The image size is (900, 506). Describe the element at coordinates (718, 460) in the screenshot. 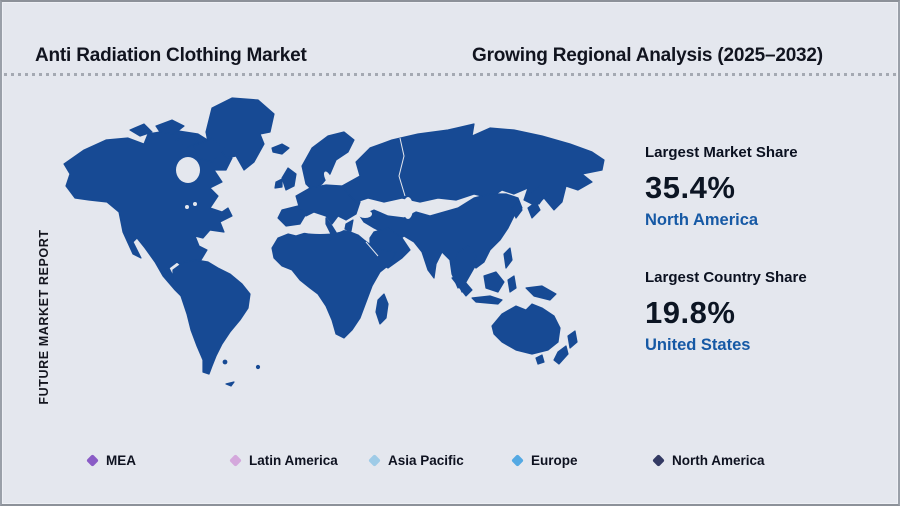

I see `legend-label: North America` at that location.